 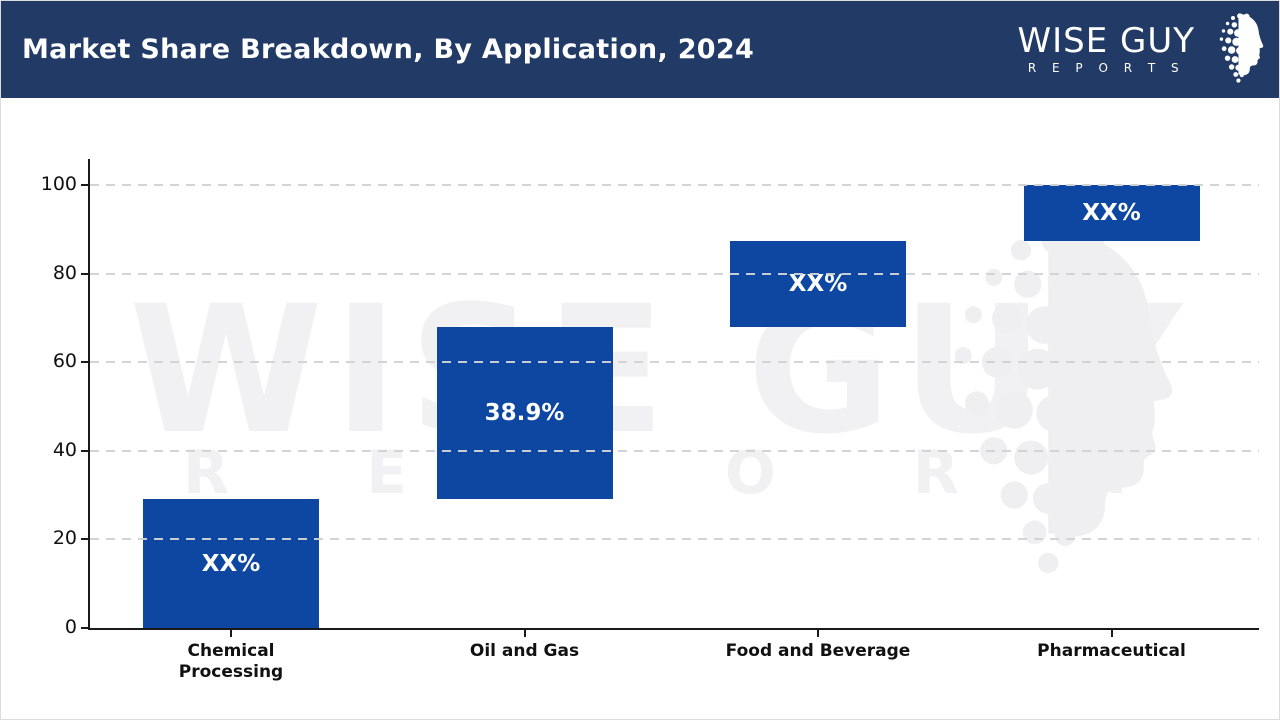 I want to click on category-label-chemical-processing: Chemical Processing, so click(x=231, y=661).